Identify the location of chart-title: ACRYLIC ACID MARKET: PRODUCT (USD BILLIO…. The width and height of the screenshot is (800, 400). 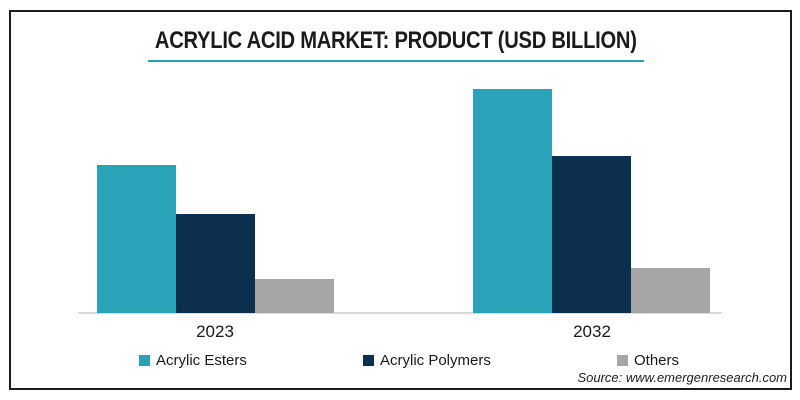
(396, 41).